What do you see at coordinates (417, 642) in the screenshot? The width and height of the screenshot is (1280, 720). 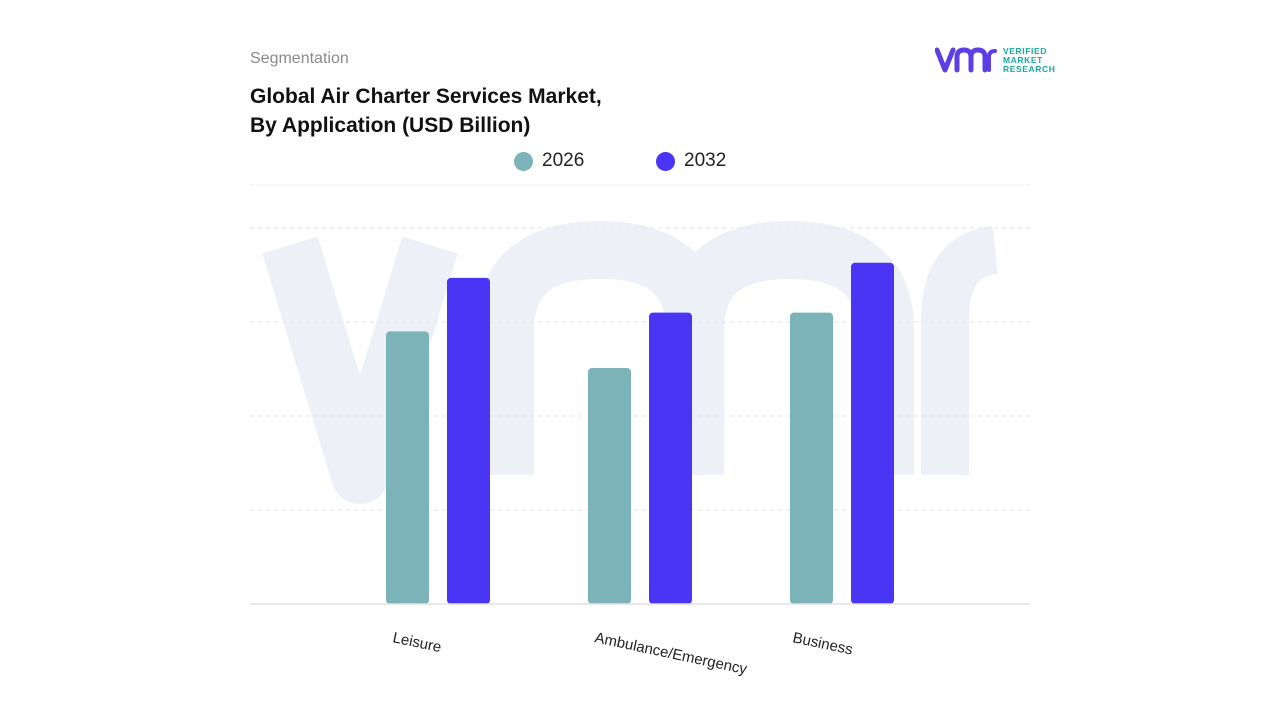 I see `x-tick-label: Leisure` at bounding box center [417, 642].